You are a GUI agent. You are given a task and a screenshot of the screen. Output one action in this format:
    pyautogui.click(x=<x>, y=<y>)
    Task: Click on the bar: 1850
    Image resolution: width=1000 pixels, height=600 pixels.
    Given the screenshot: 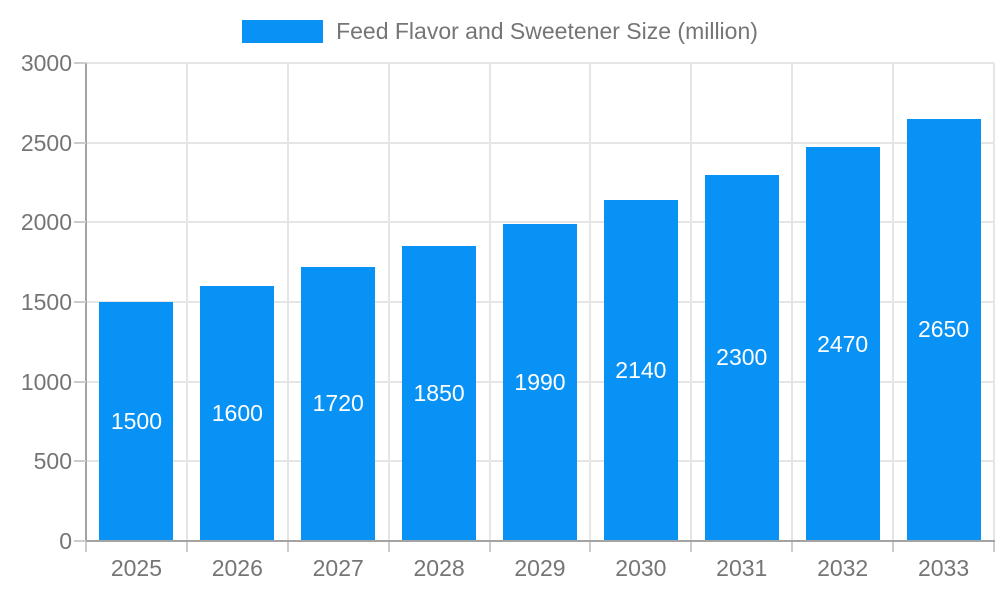 What is the action you would take?
    pyautogui.click(x=439, y=393)
    